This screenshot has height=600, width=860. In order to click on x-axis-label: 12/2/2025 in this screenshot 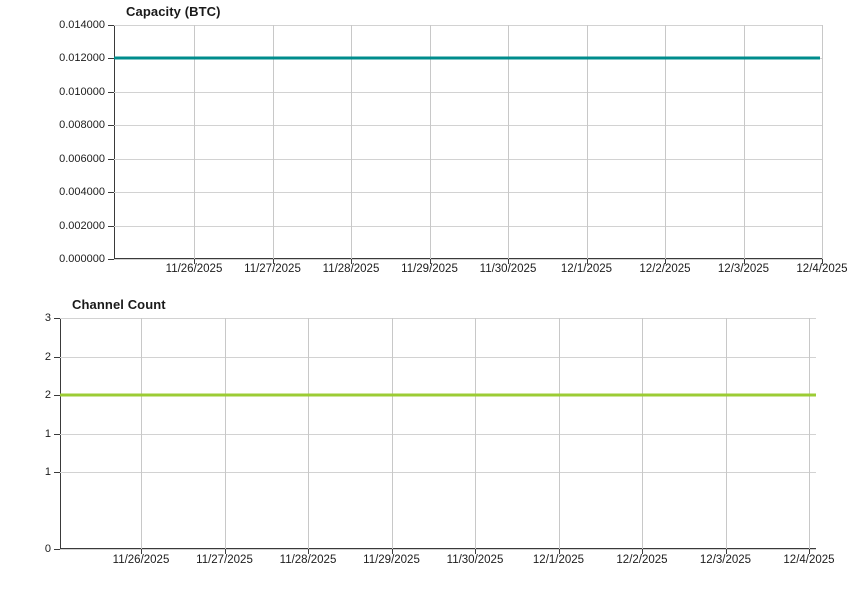, I will do `click(665, 269)`.